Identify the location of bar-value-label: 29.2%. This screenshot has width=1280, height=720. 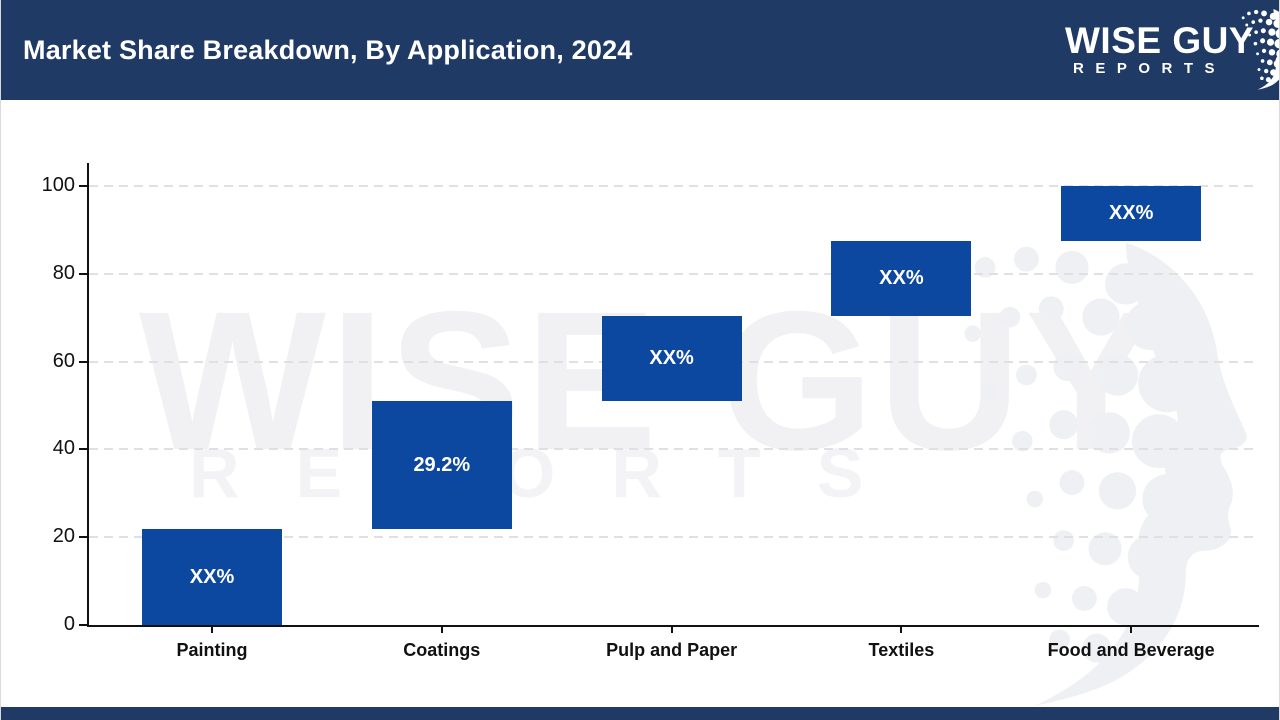
(442, 464).